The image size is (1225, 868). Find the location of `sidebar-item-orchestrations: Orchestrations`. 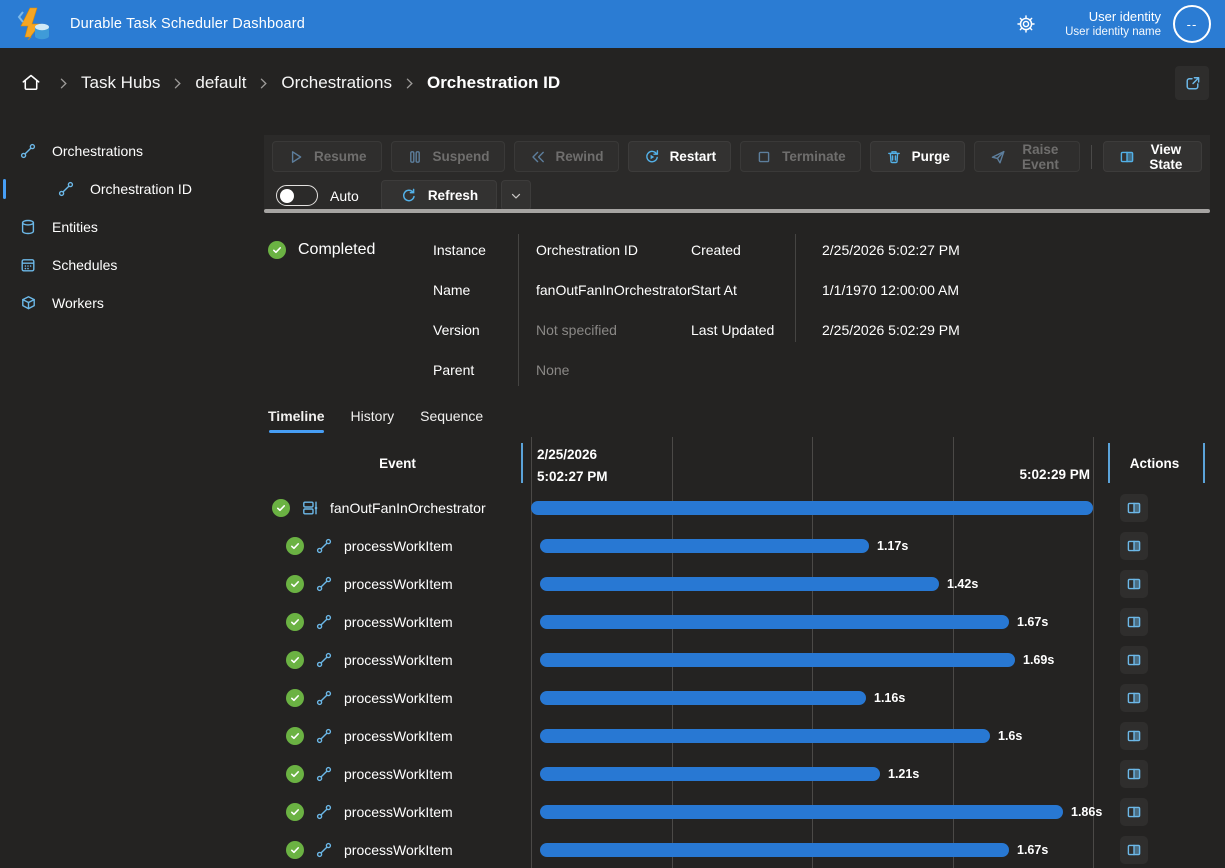

sidebar-item-orchestrations: Orchestrations is located at coordinates (132, 151).